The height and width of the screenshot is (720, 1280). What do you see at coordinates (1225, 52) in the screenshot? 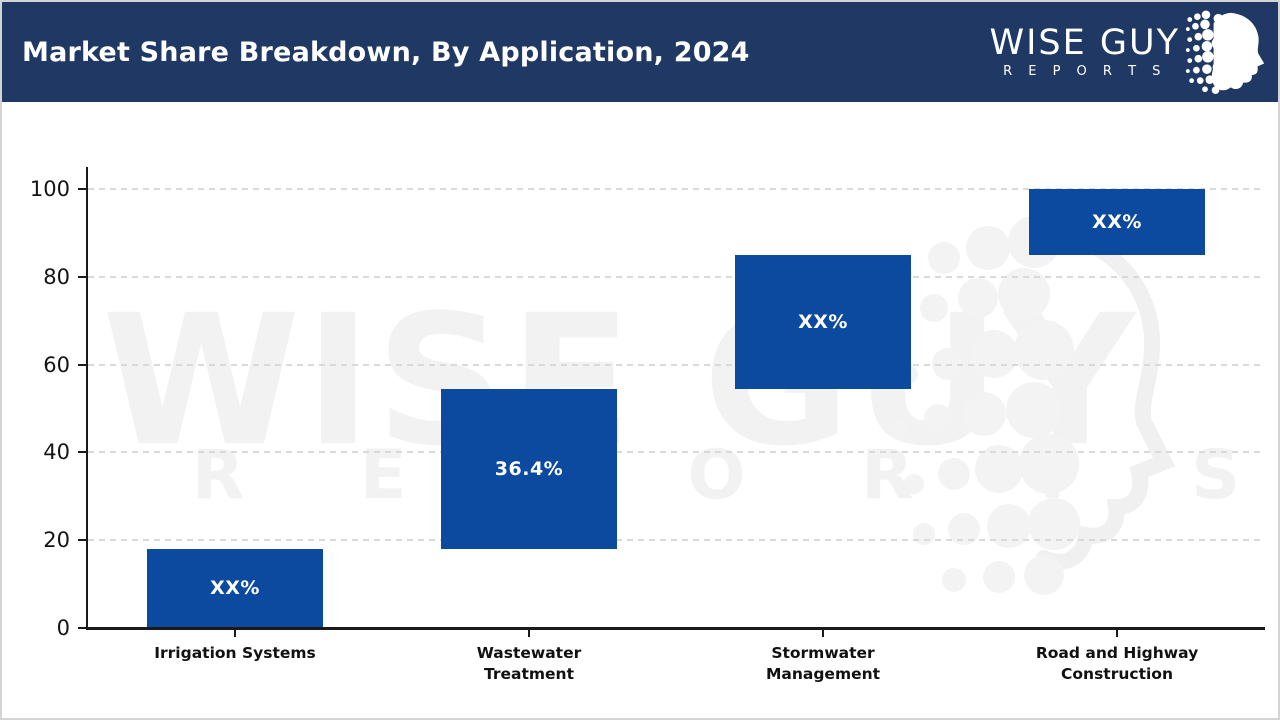
I see `logo-face-icon` at bounding box center [1225, 52].